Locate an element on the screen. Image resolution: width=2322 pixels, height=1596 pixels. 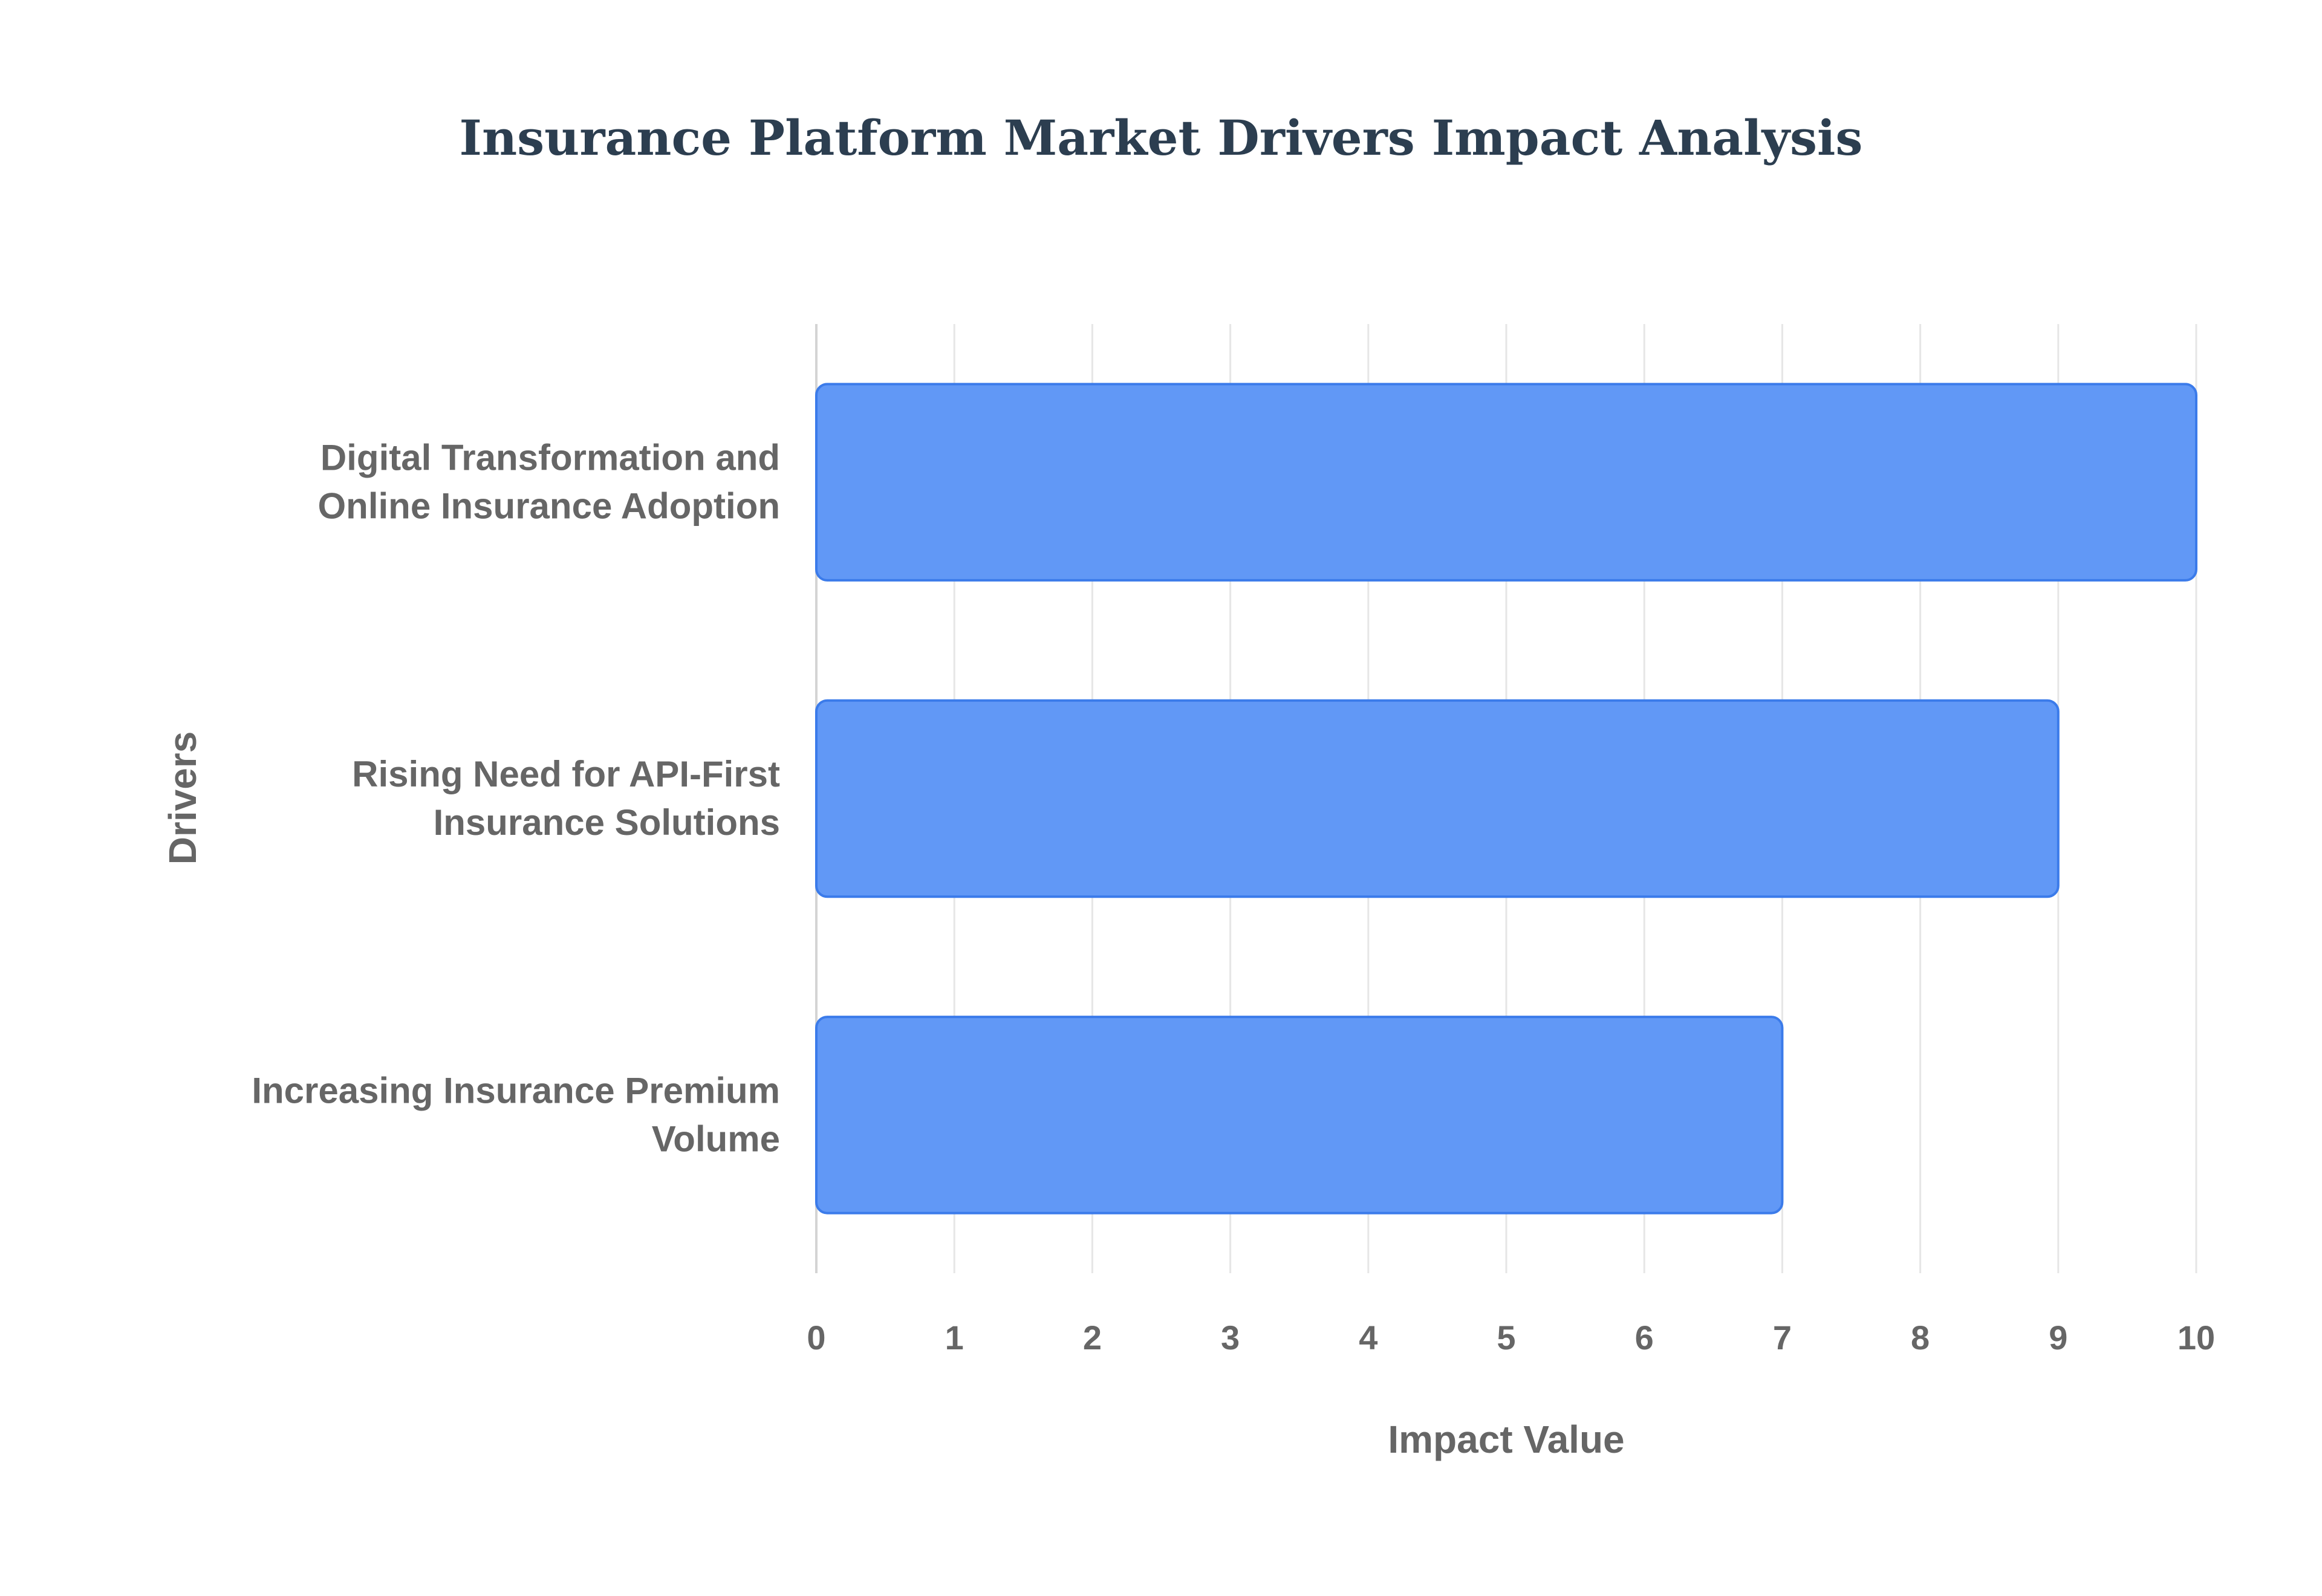
category-label-line: Rising Need for API-First is located at coordinates (566, 774).